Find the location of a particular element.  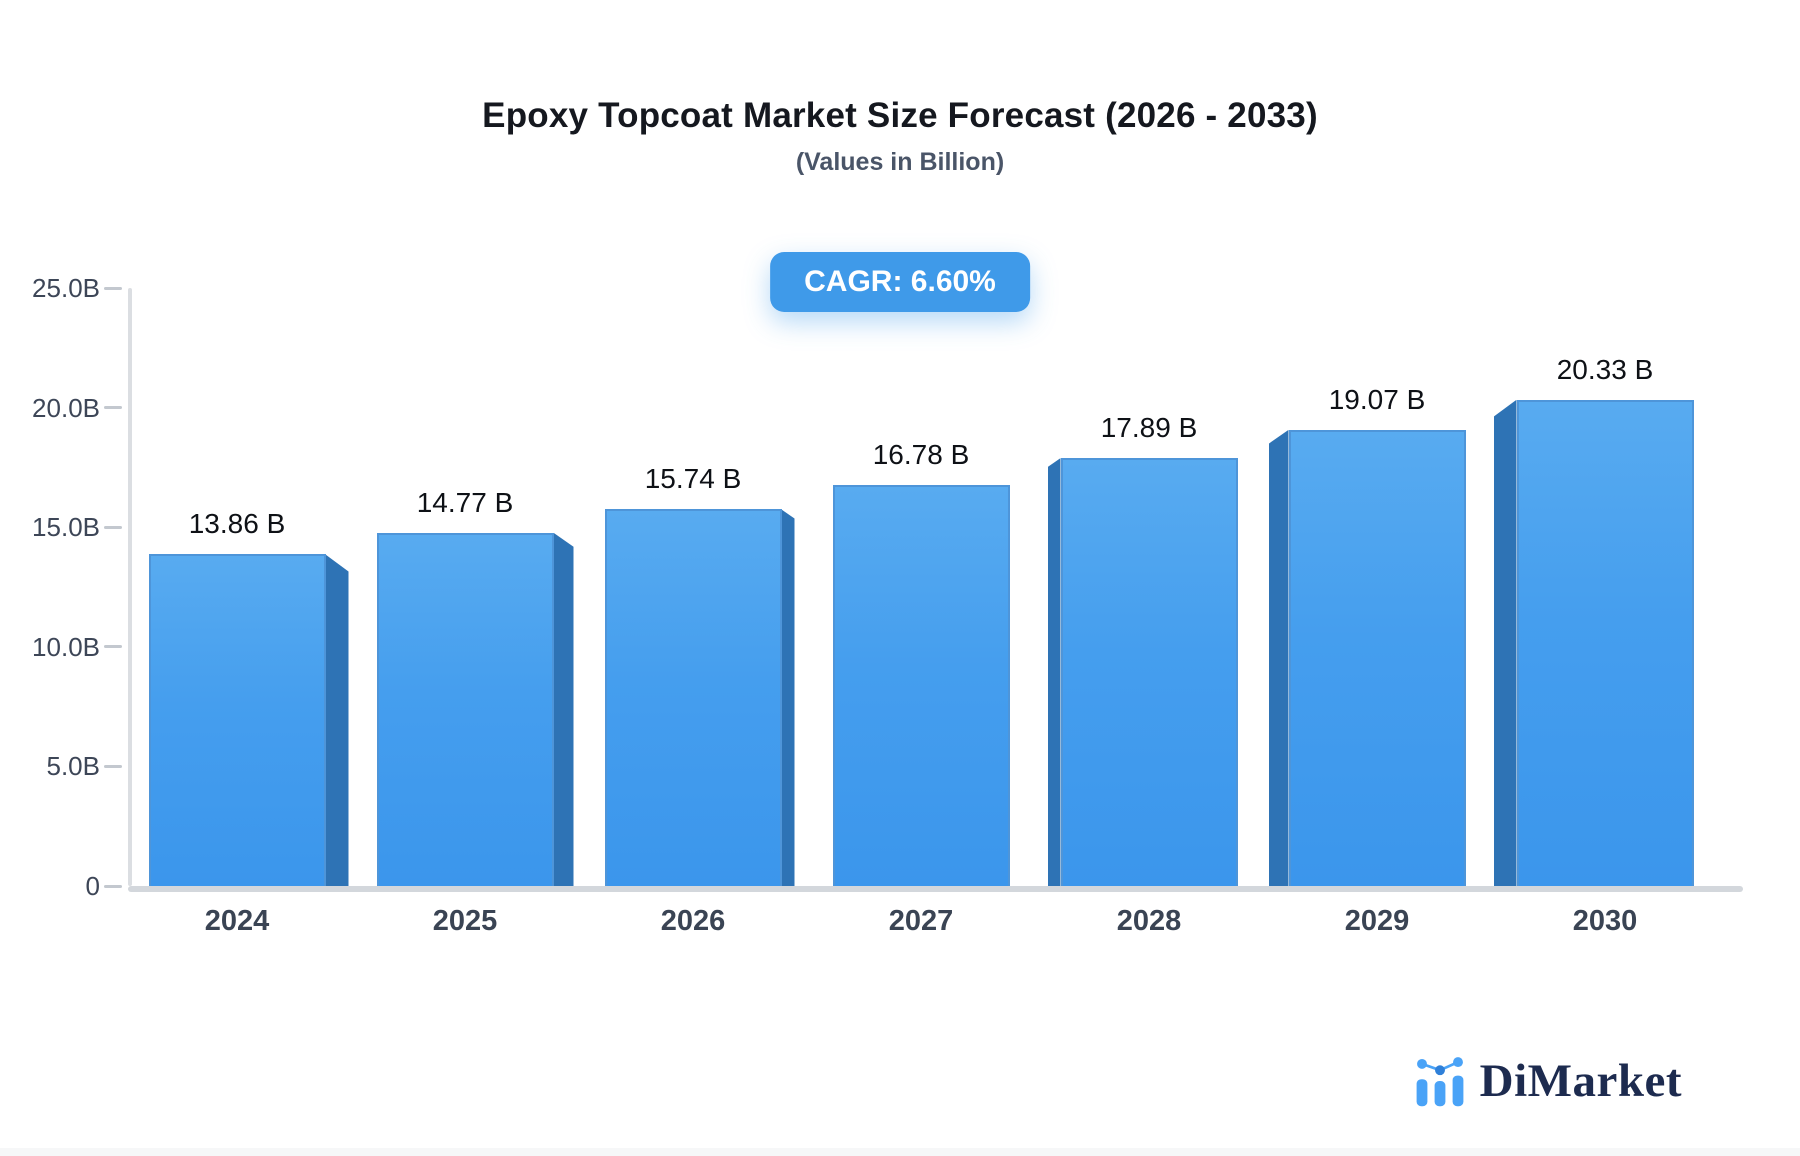

x-tick-label: 2027 is located at coordinates (921, 921).